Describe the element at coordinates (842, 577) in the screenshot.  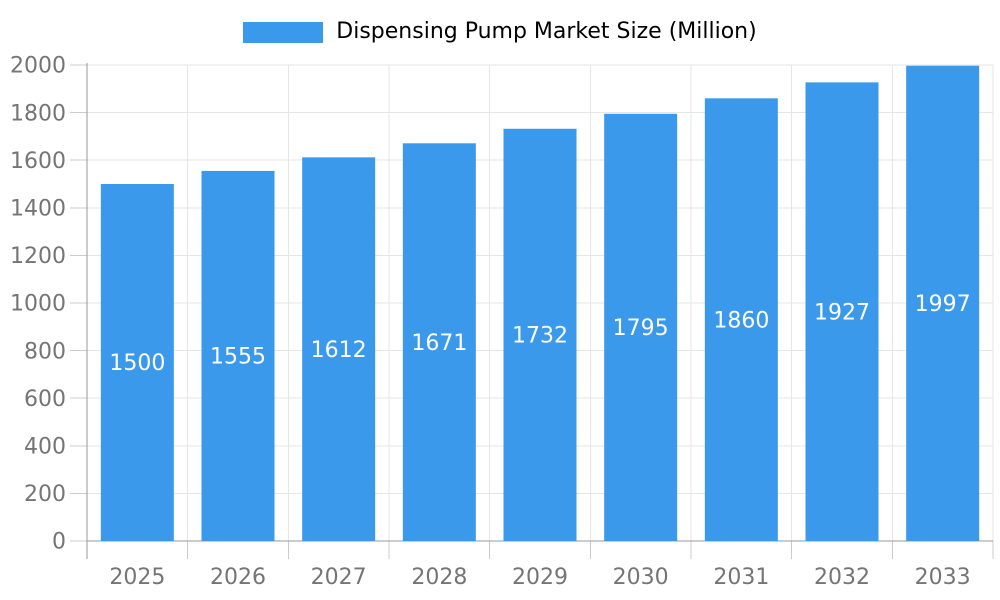
I see `x-axis-tick-label: 2032` at that location.